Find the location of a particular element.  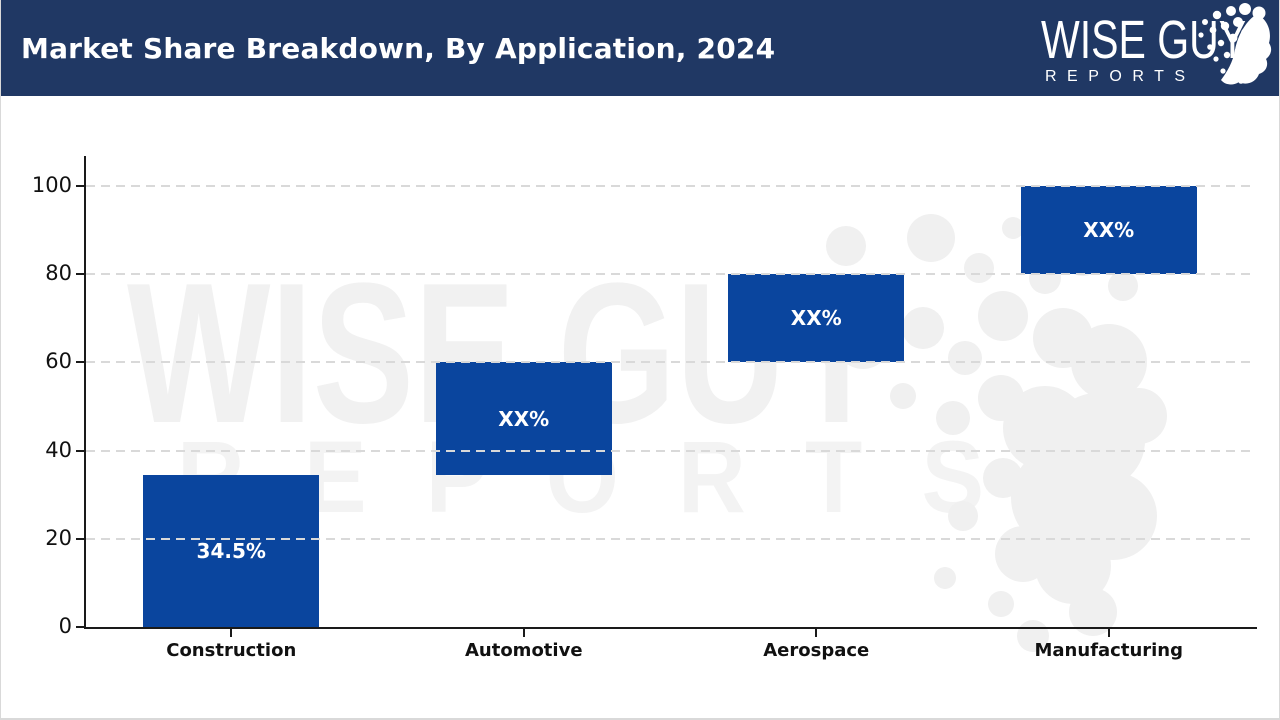

wise-guy-reports-logo: WISE GUY REPORTS is located at coordinates (1140, 48).